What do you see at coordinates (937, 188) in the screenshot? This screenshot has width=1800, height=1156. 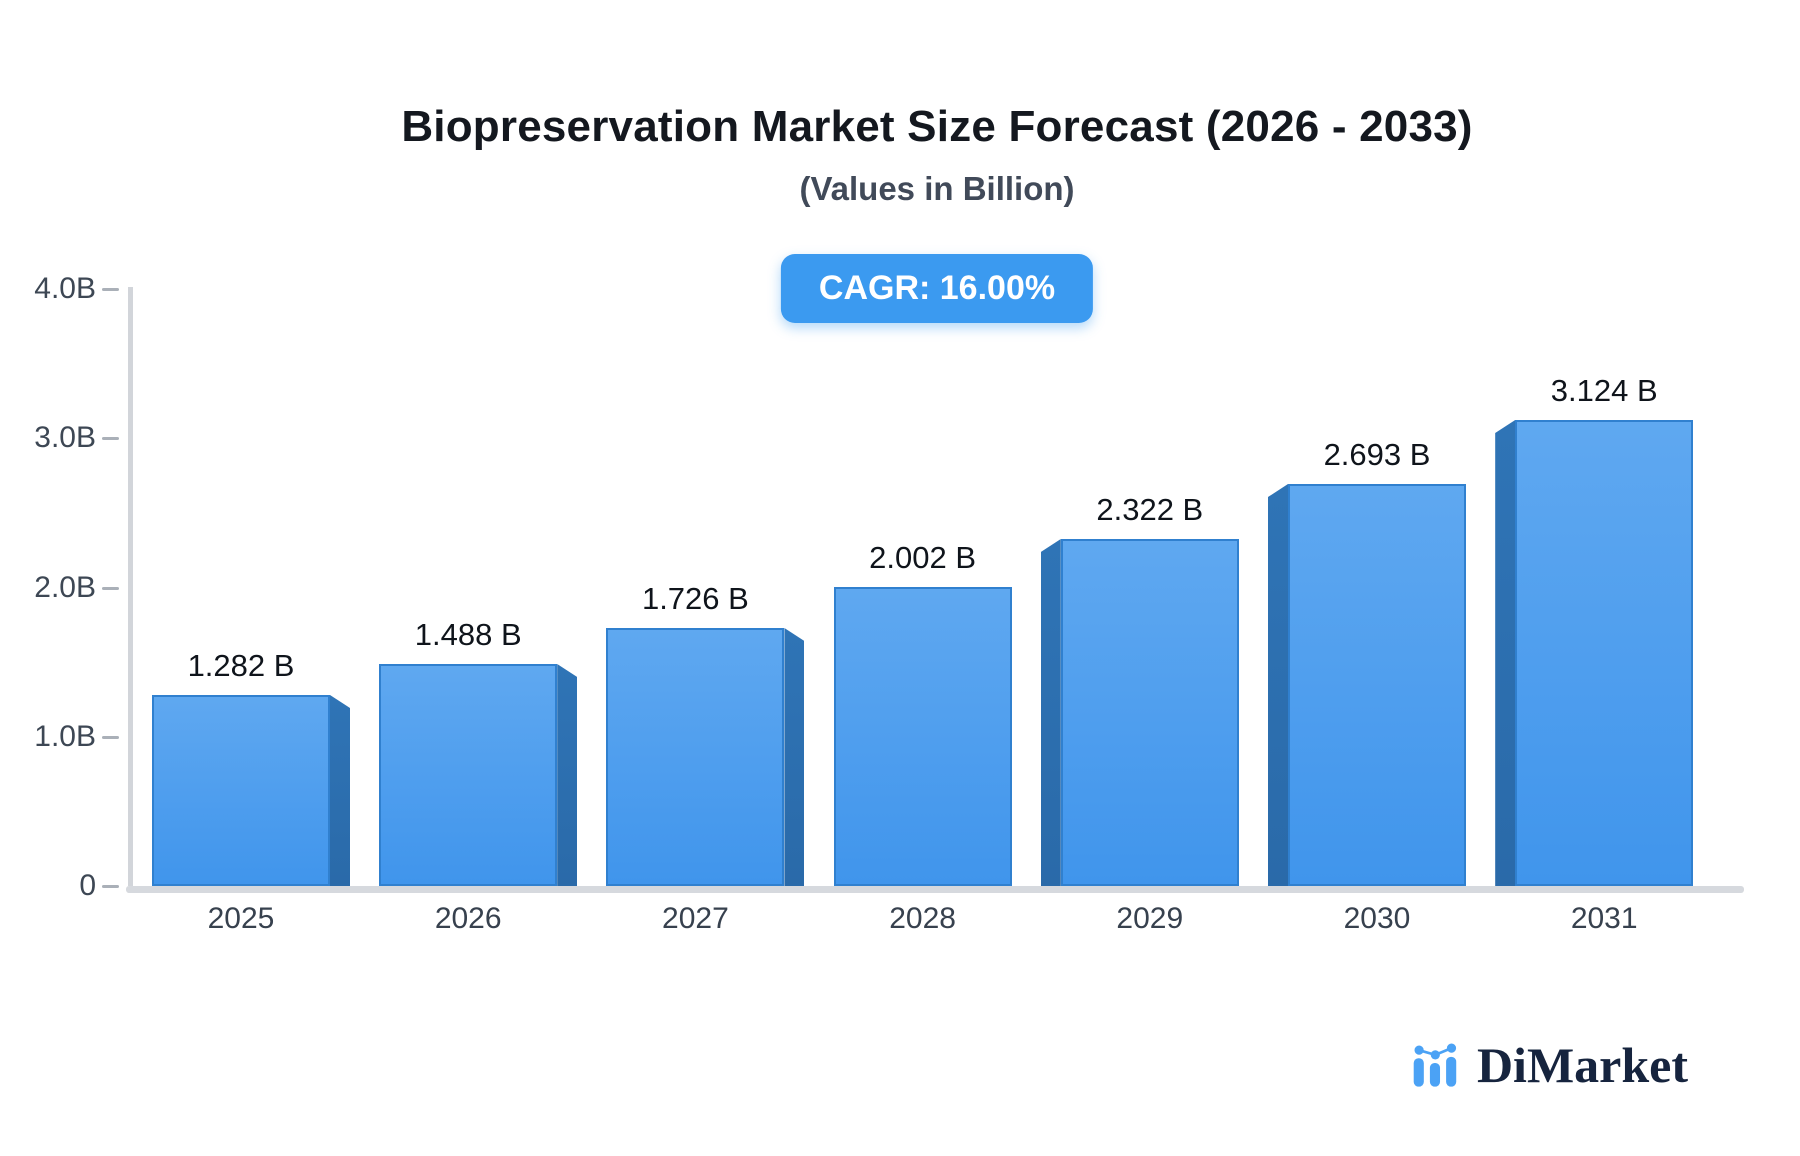 I see `chart-subtitle: (Values in Billion)` at bounding box center [937, 188].